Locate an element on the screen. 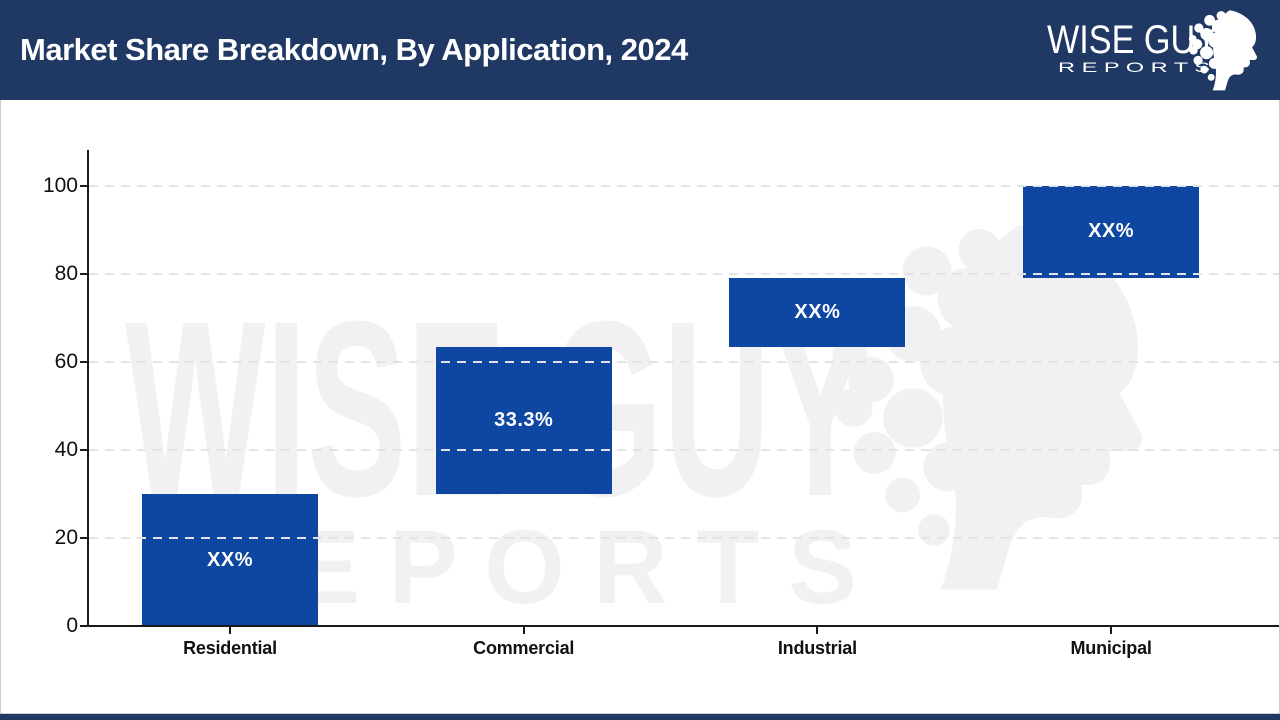 This screenshot has width=1280, height=720. x-tick-mark-commercial is located at coordinates (523, 630).